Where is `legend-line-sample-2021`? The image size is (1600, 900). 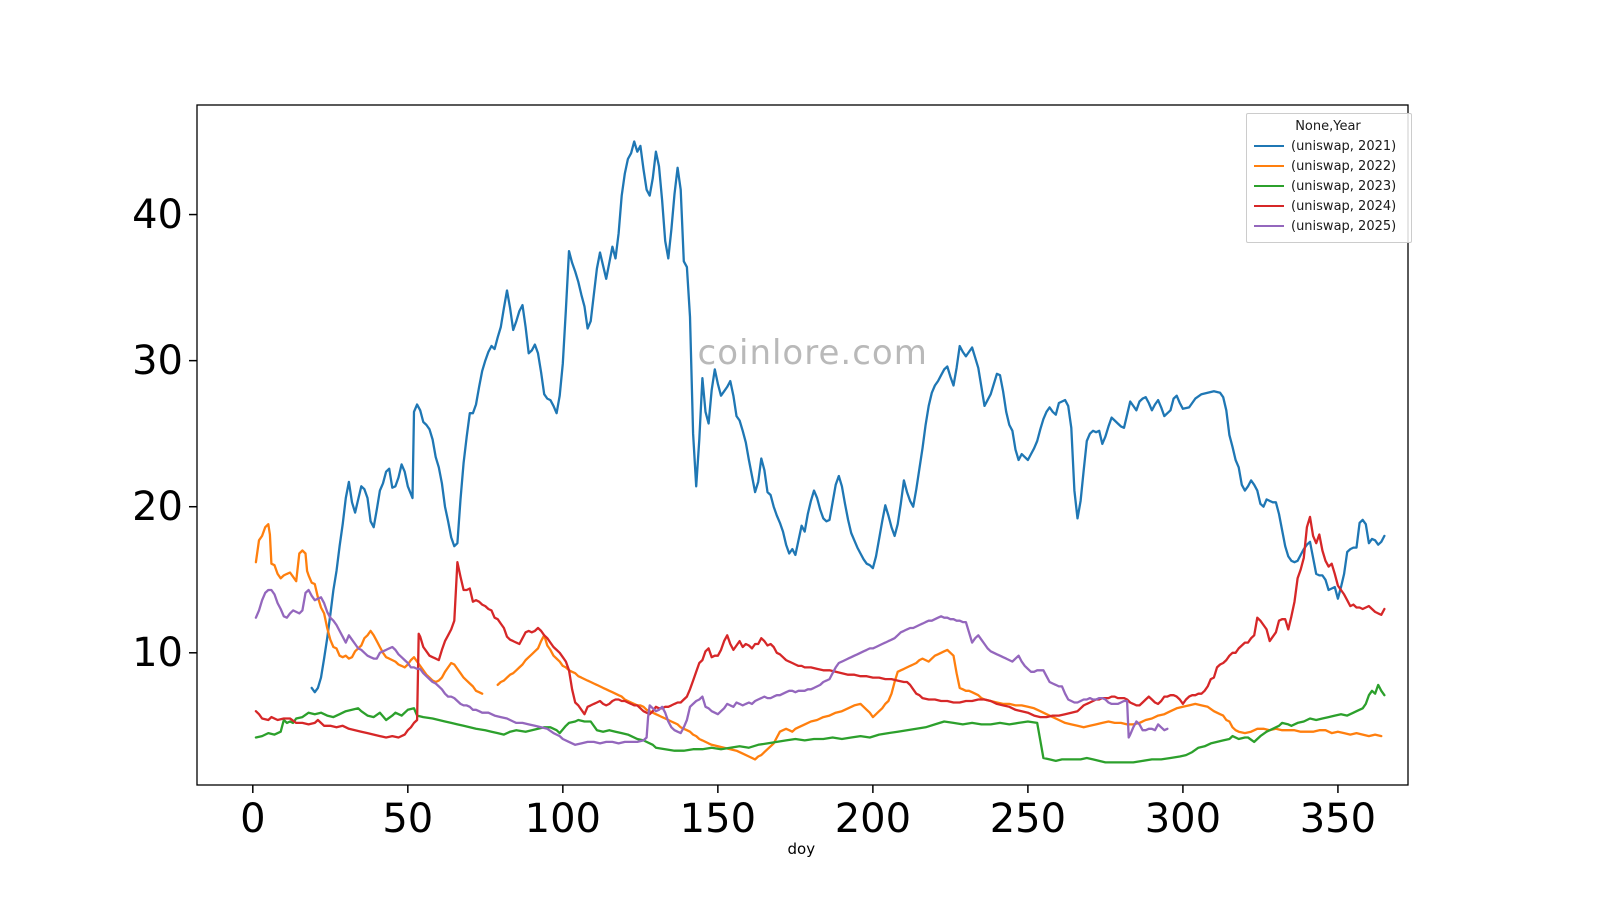
legend-line-sample-2021 is located at coordinates (1269, 146).